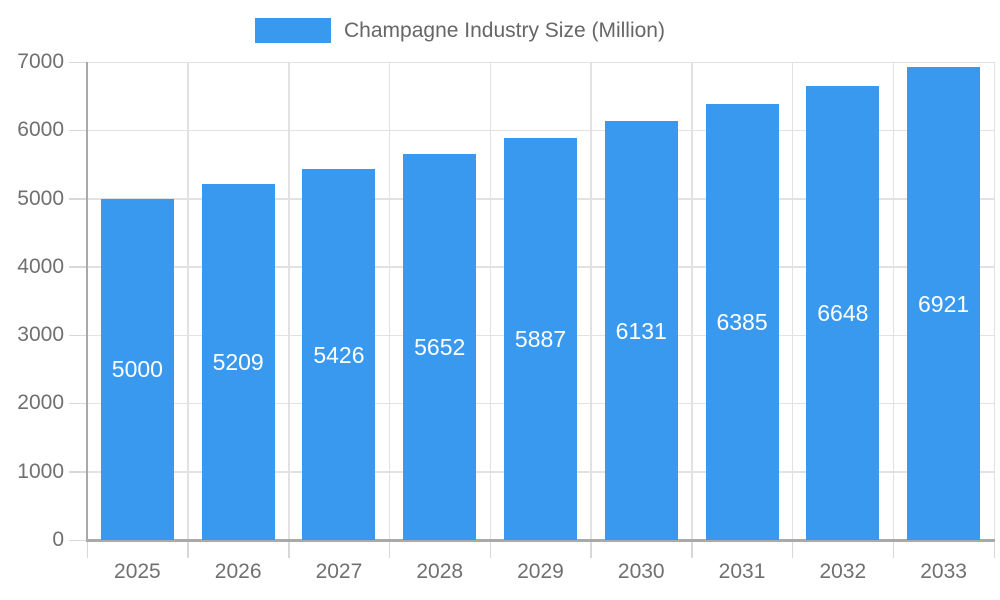  I want to click on y-tick-label: 5000, so click(40, 198).